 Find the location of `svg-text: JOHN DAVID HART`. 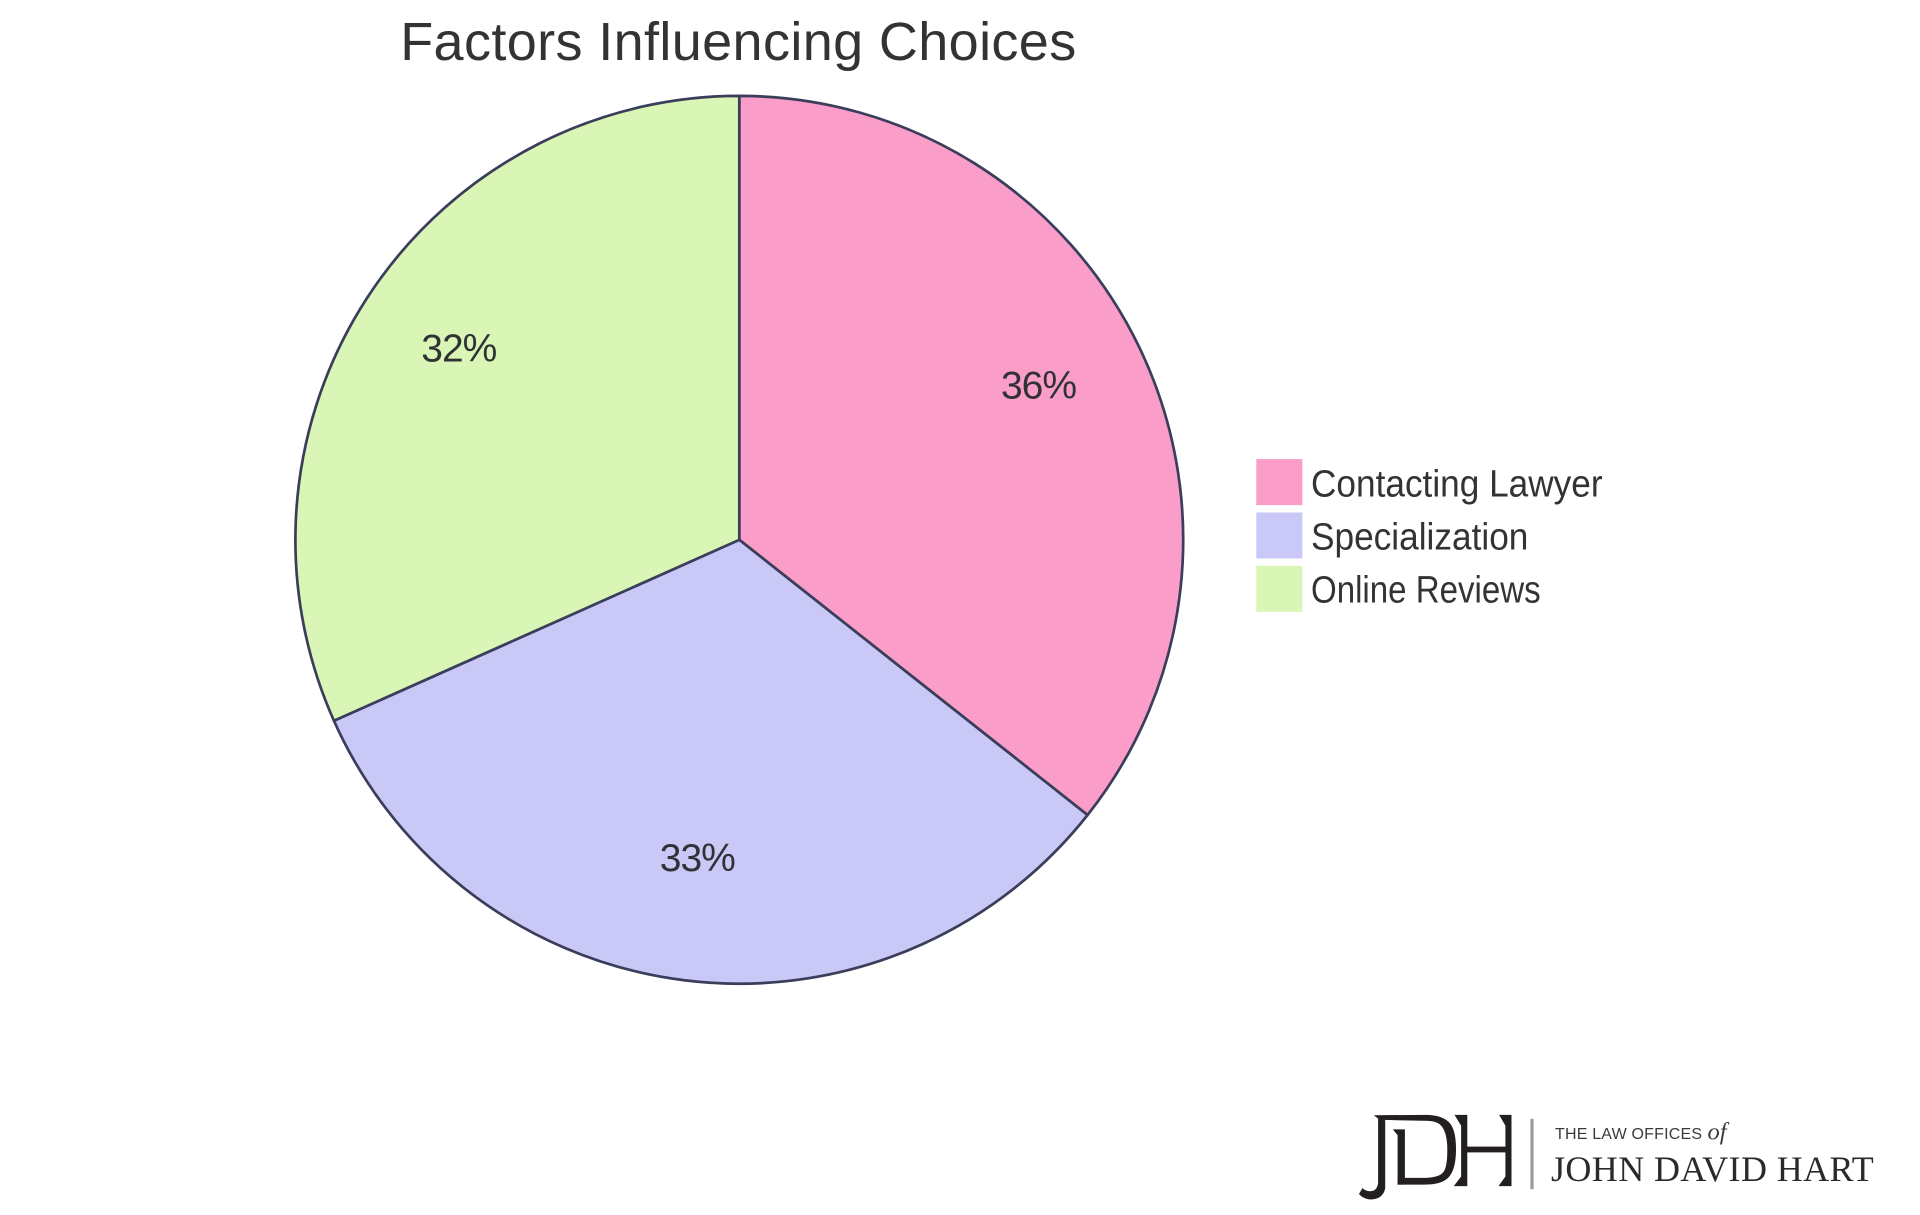

svg-text: JOHN DAVID HART is located at coordinates (1712, 1169).